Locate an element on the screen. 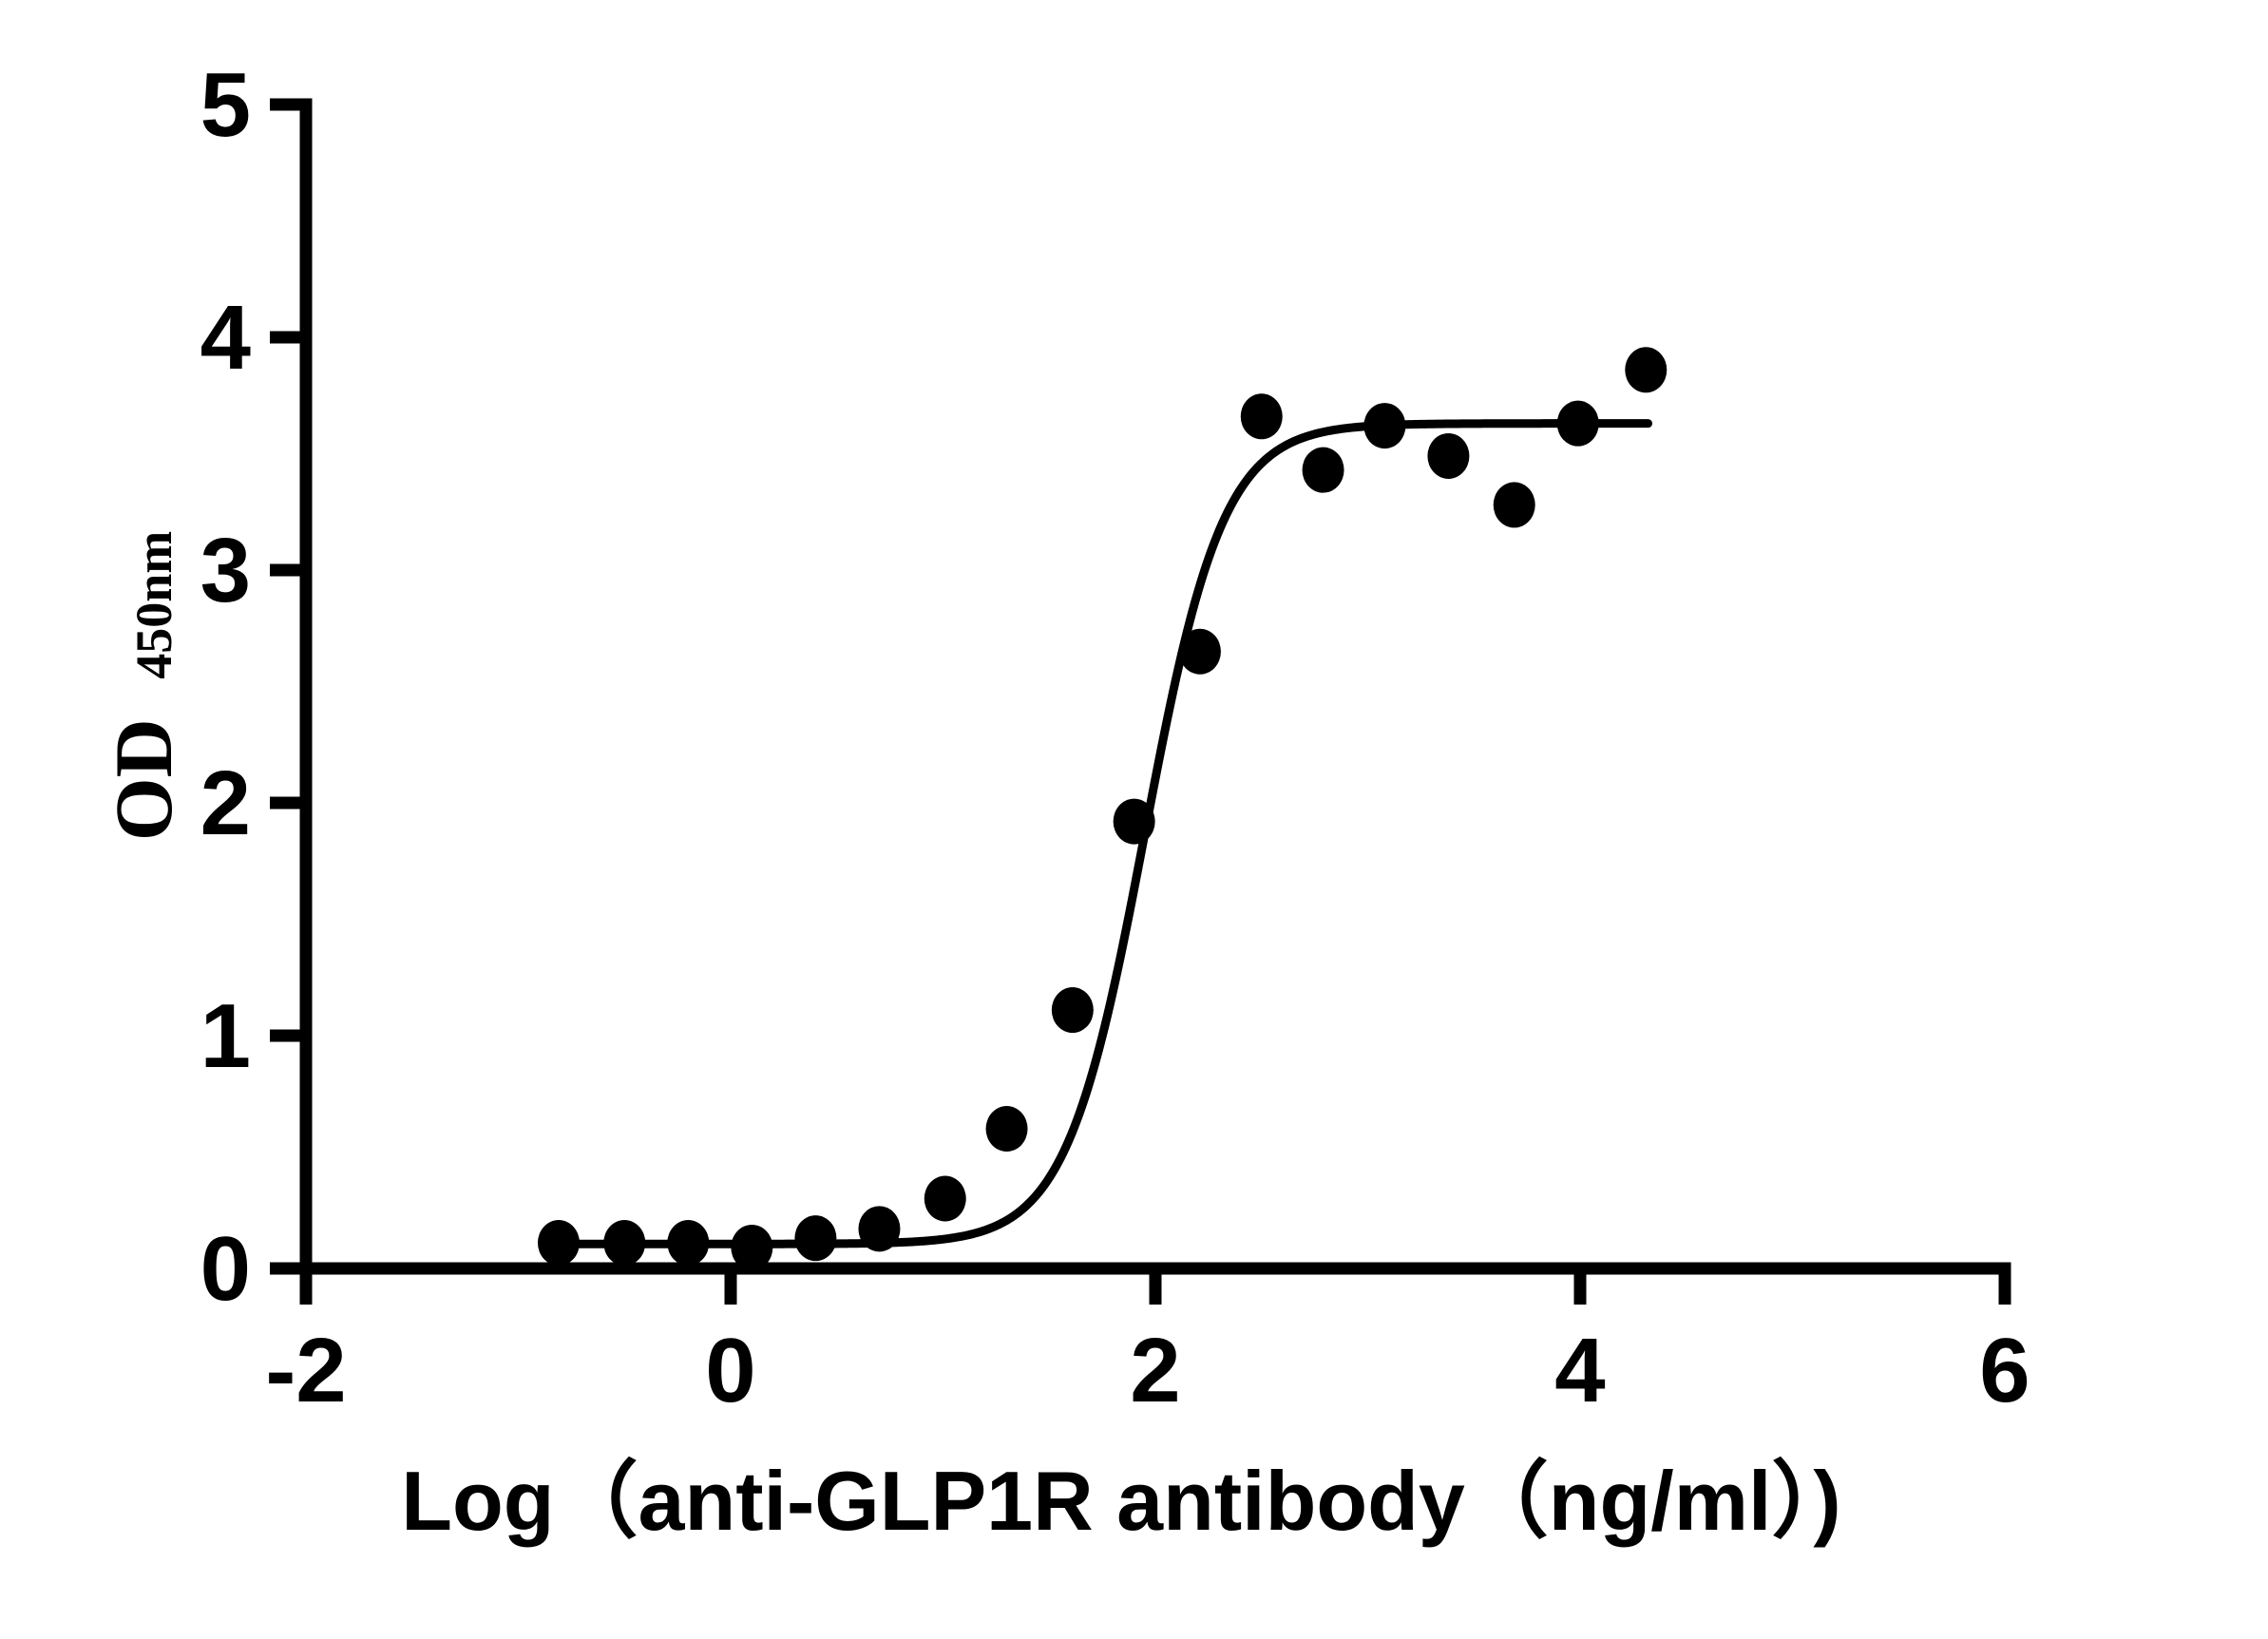  x-axis-tick-labels: -2 0 2 4 6 is located at coordinates (1147, 1370).